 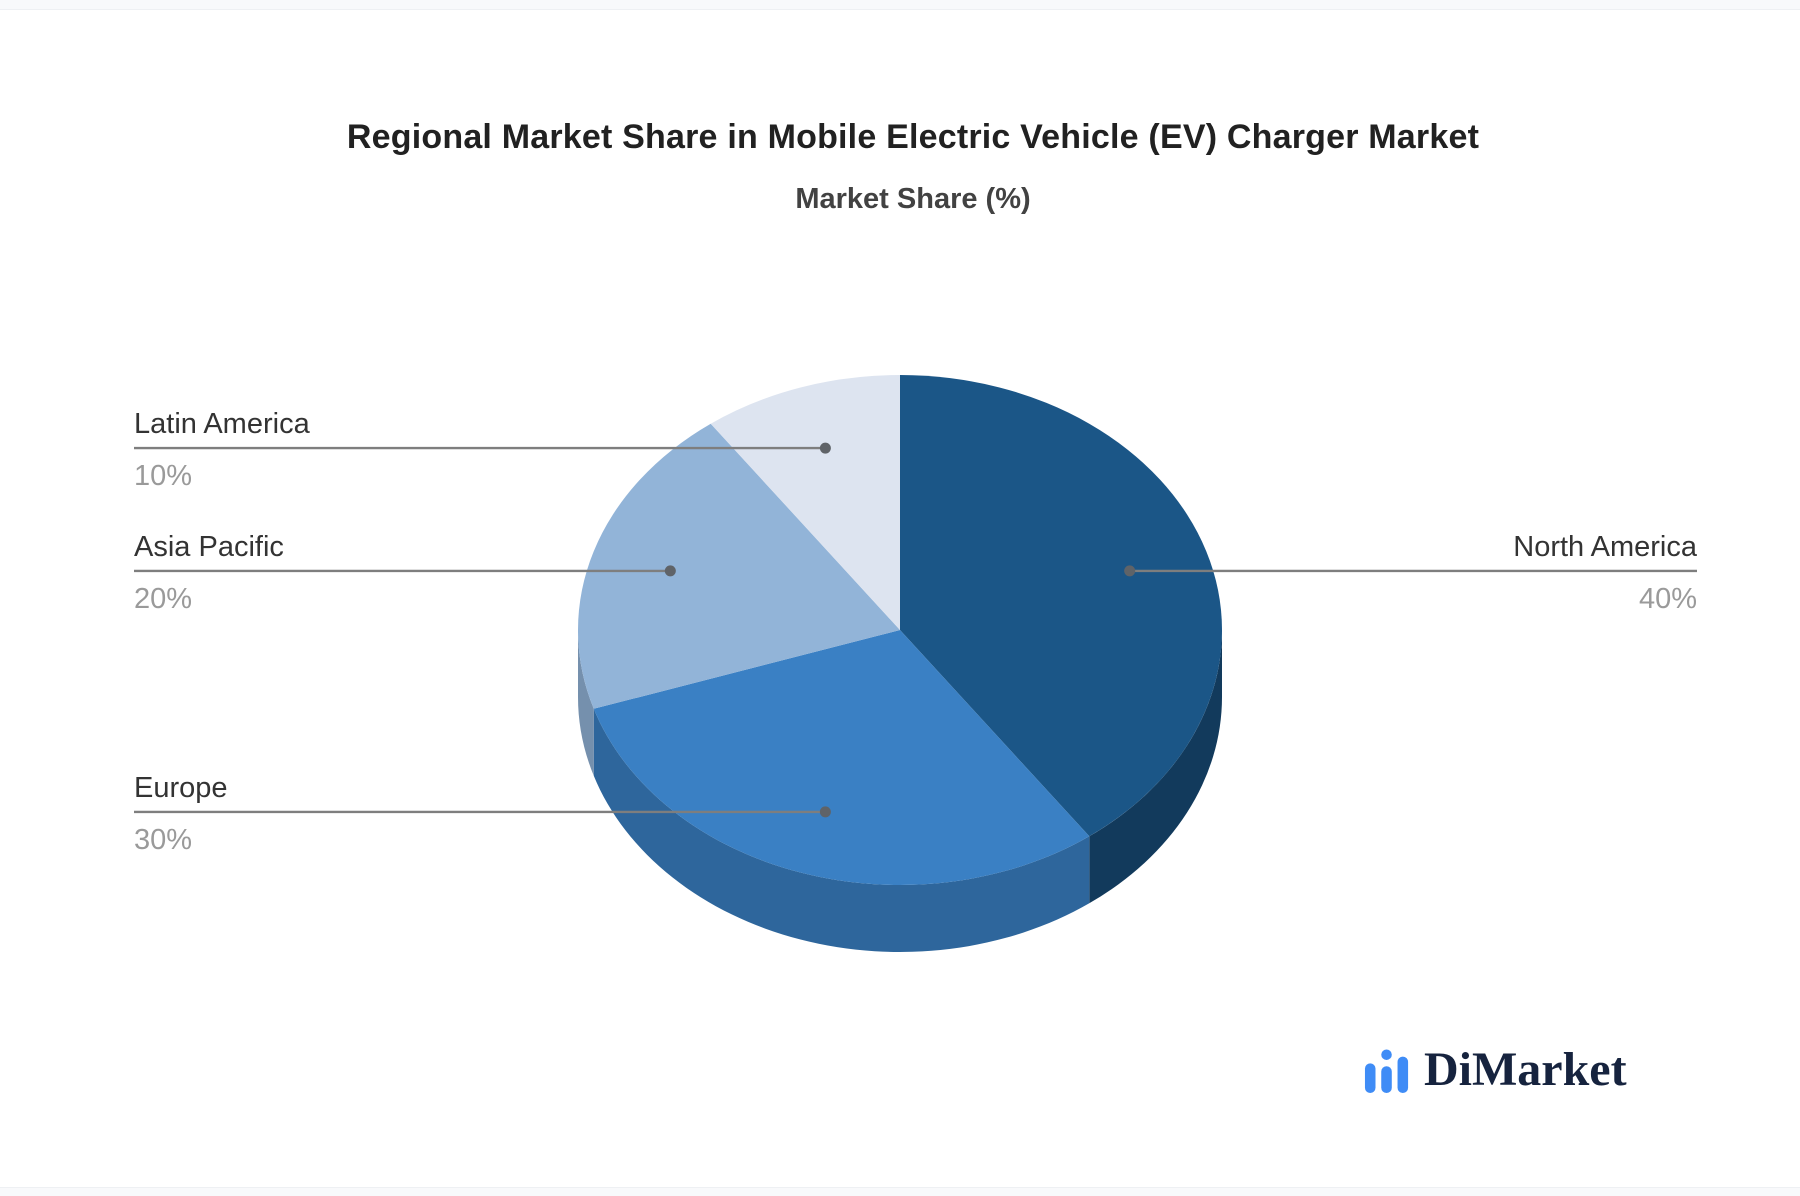 What do you see at coordinates (1386, 1071) in the screenshot?
I see `logo-icon` at bounding box center [1386, 1071].